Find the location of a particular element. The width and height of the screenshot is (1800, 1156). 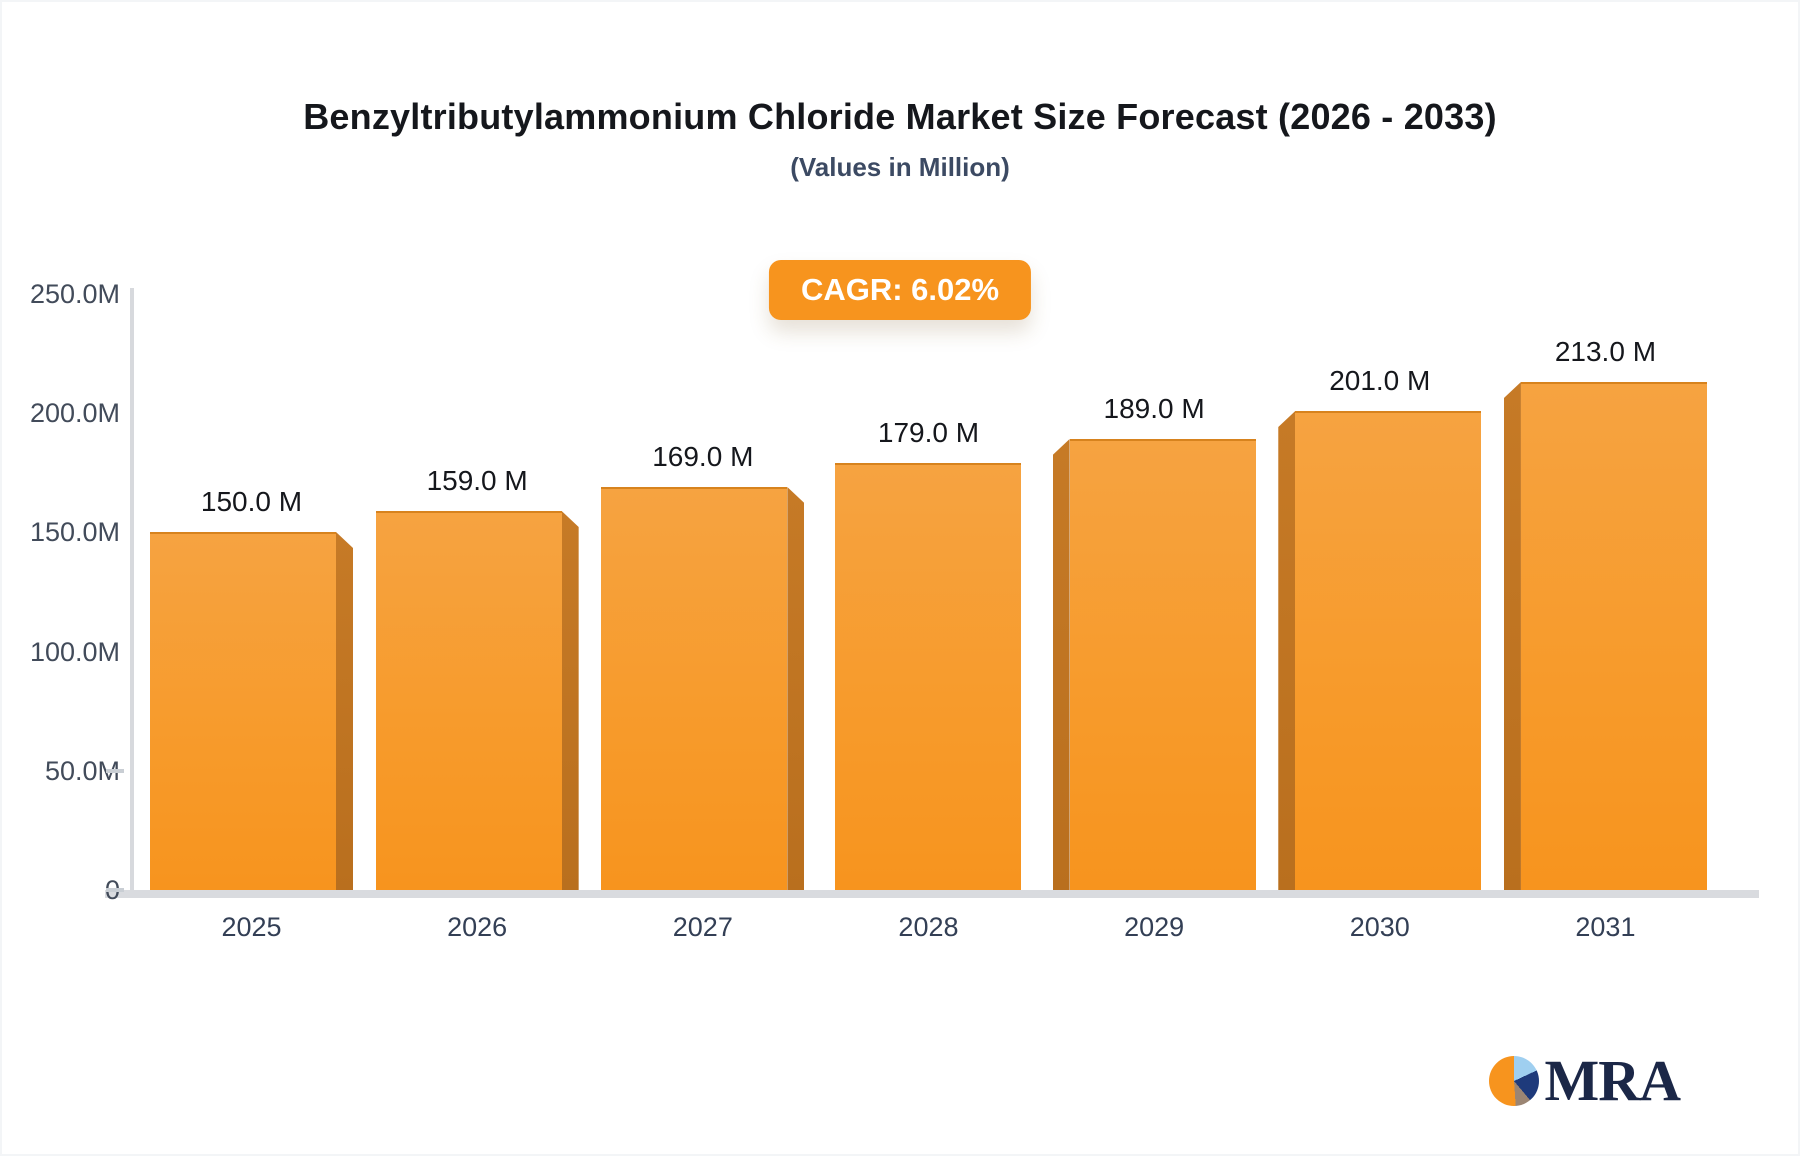

bar-group-2029: 189.0 M 2029 is located at coordinates (1154, 618).